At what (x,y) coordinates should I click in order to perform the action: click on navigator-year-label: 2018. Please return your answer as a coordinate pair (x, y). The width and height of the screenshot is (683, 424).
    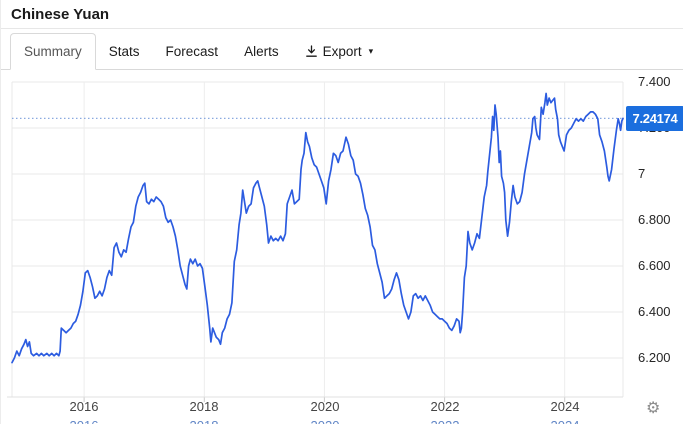
    Looking at the image, I should click on (204, 421).